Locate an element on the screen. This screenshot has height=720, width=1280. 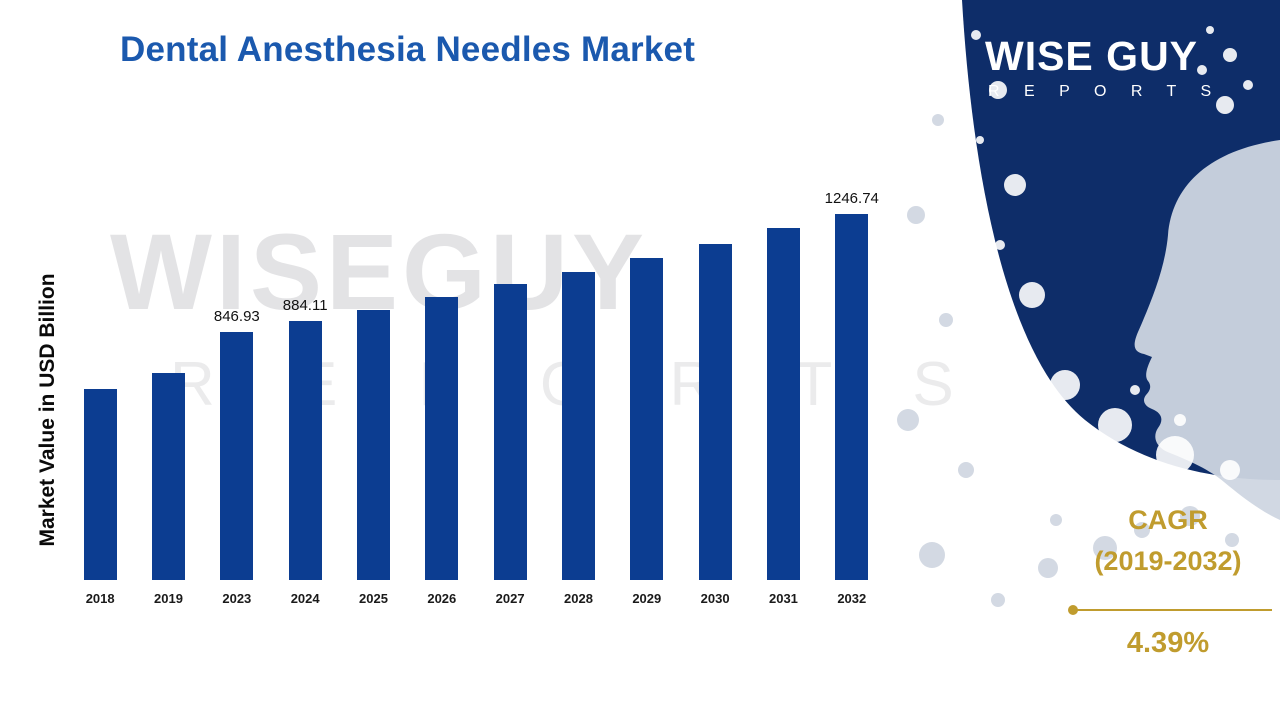
x-tick-label-2019: 2019 is located at coordinates (168, 598).